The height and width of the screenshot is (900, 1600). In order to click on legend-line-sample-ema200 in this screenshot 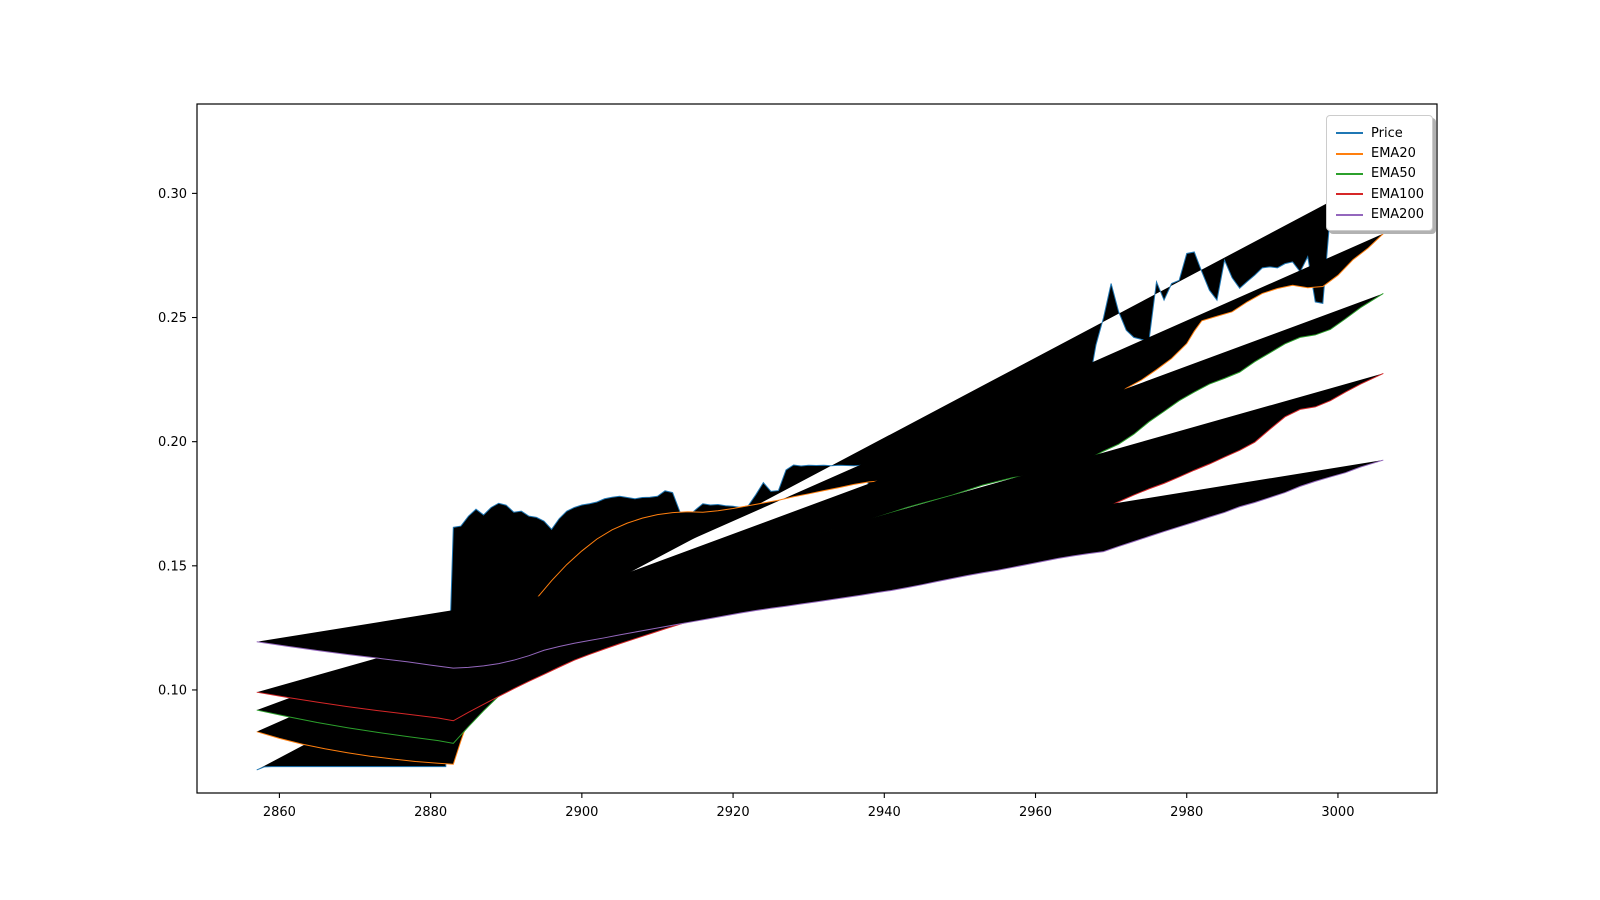, I will do `click(1349, 214)`.